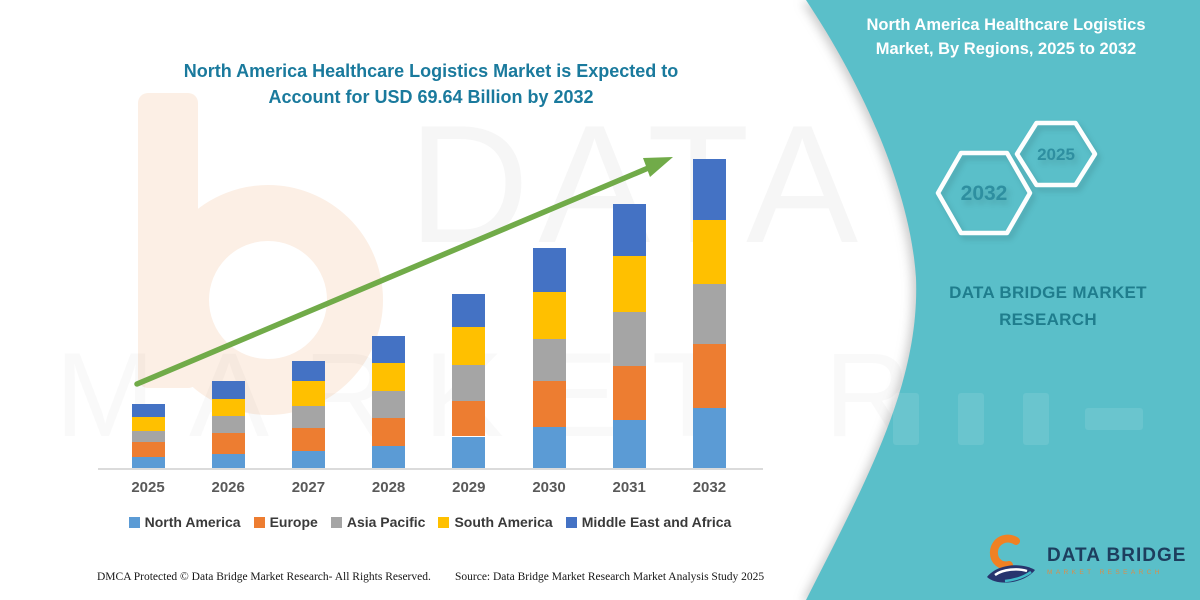 This screenshot has height=600, width=1200. Describe the element at coordinates (1105, 572) in the screenshot. I see `logo-tagline: MARKET RESEARCH` at that location.